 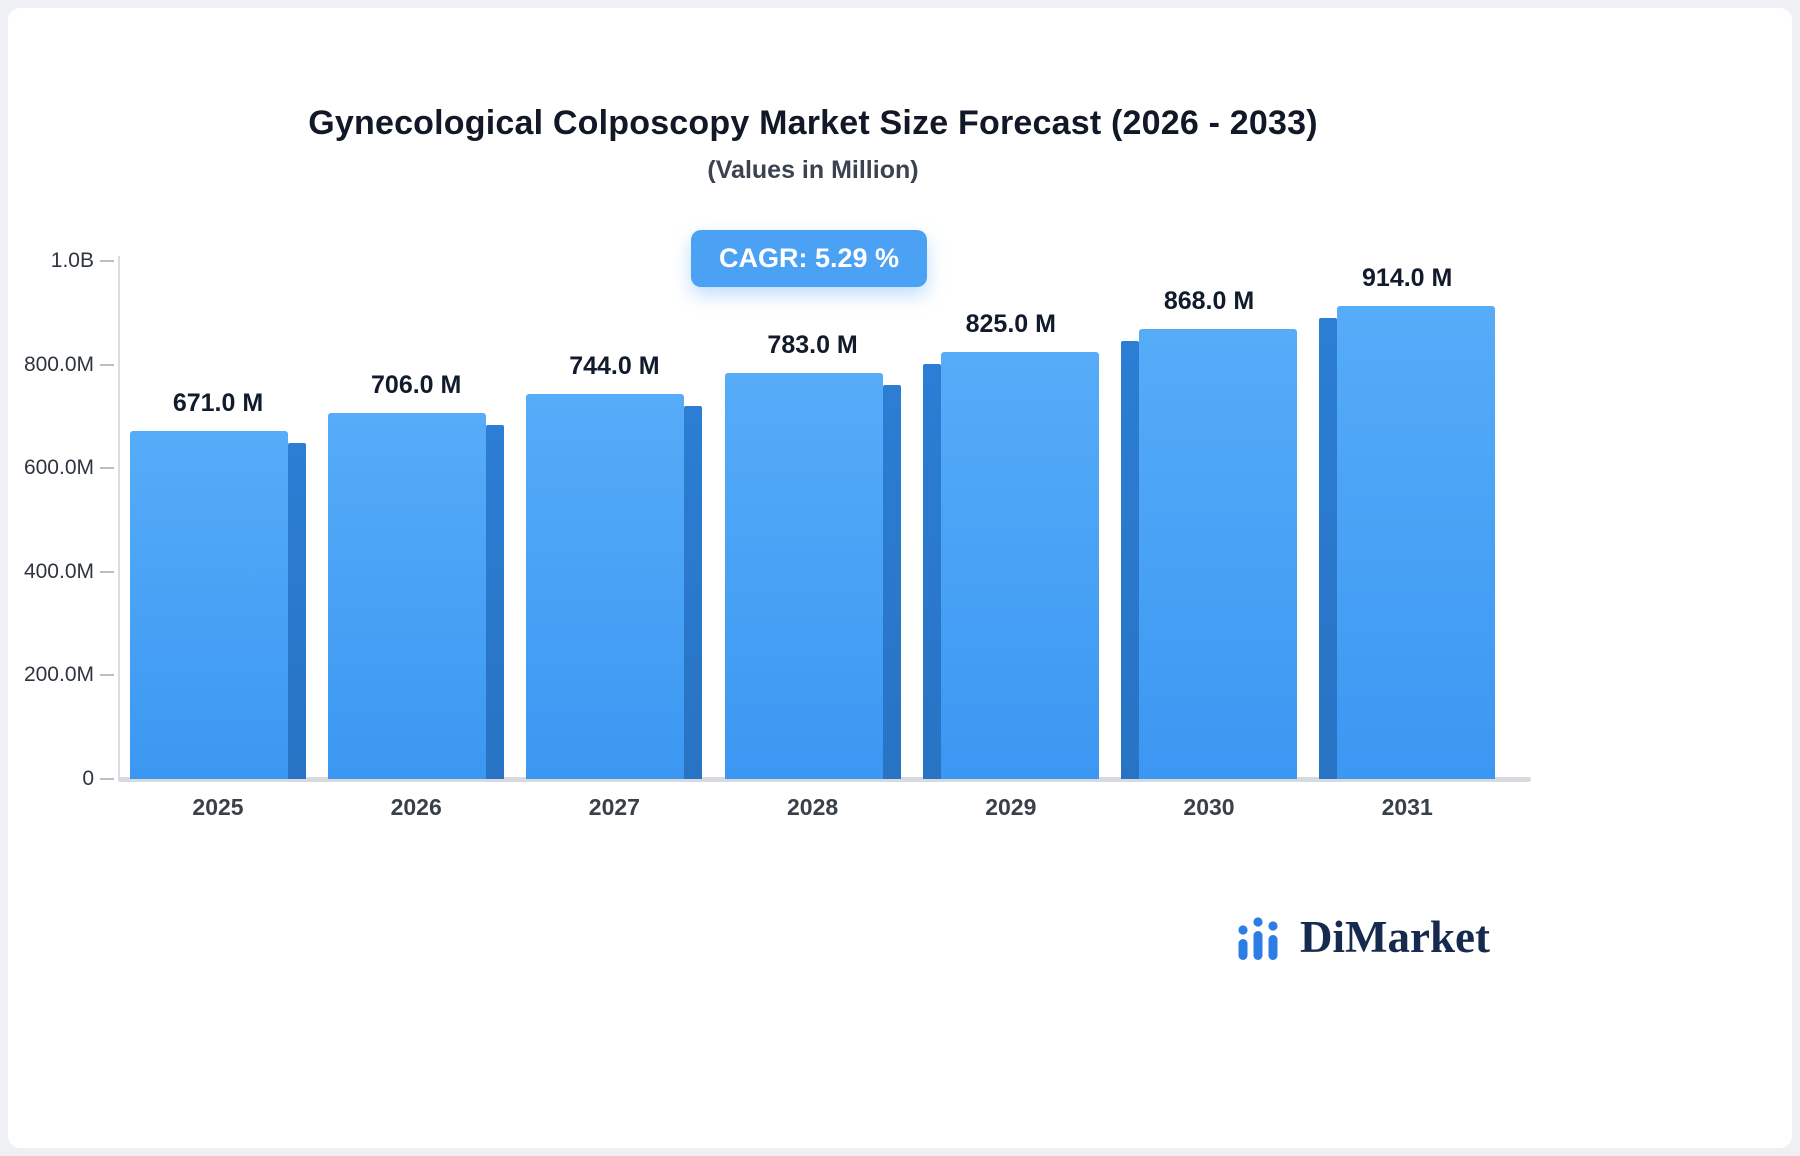 What do you see at coordinates (416, 385) in the screenshot?
I see `bar-value-label: 706.0 M` at bounding box center [416, 385].